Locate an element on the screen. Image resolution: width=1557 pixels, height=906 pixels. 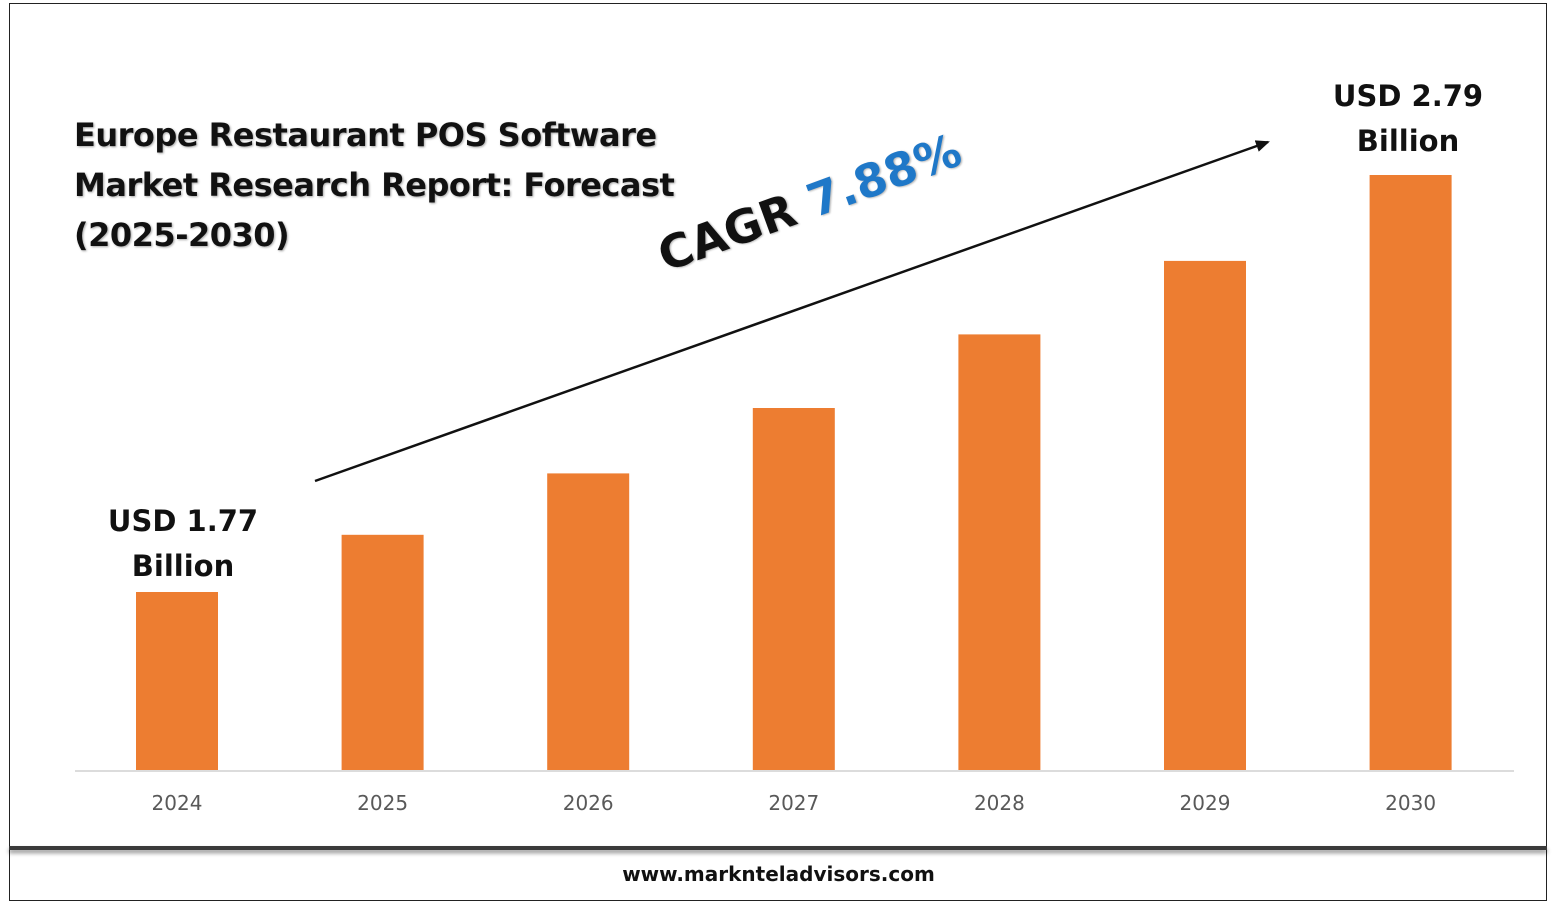
x-tick-label-2028: 2028 is located at coordinates (999, 803).